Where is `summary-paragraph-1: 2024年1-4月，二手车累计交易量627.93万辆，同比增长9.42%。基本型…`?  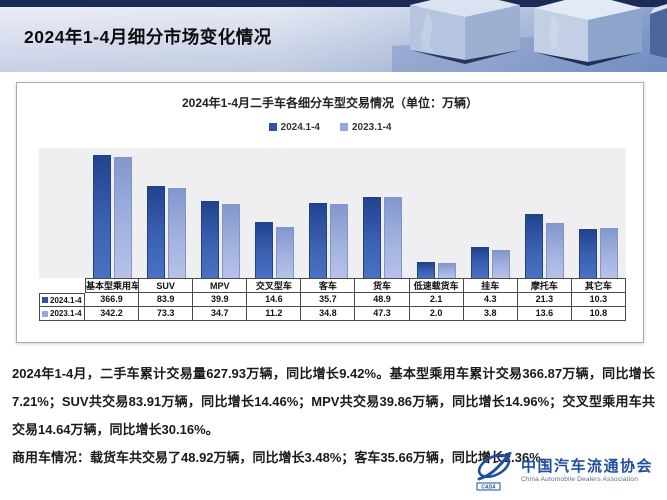
summary-paragraph-1: 2024年1-4月，二手车累计交易量627.93万辆，同比增长9.42%。基本型… is located at coordinates (333, 401).